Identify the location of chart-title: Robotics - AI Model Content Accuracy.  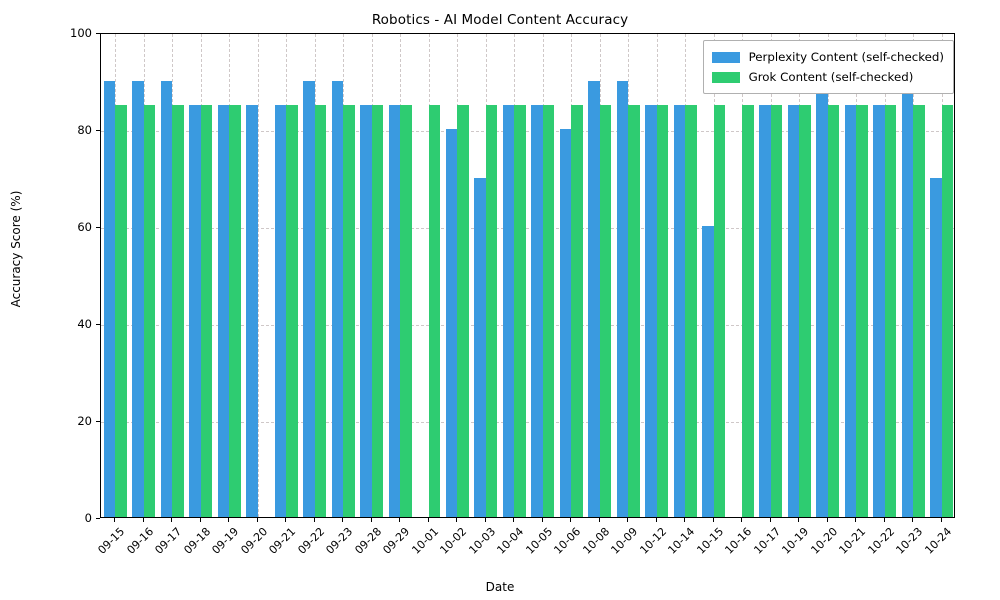
(500, 20).